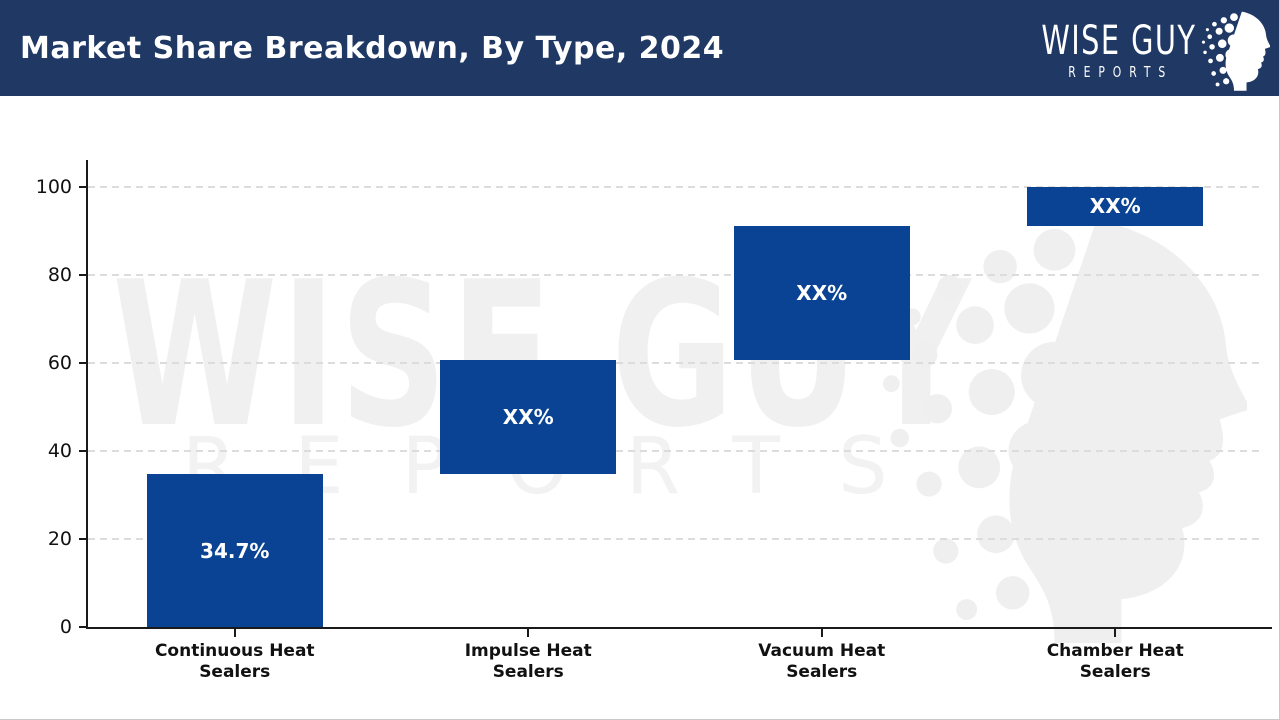  Describe the element at coordinates (1120, 71) in the screenshot. I see `logo-subtitle: REPORTS` at that location.